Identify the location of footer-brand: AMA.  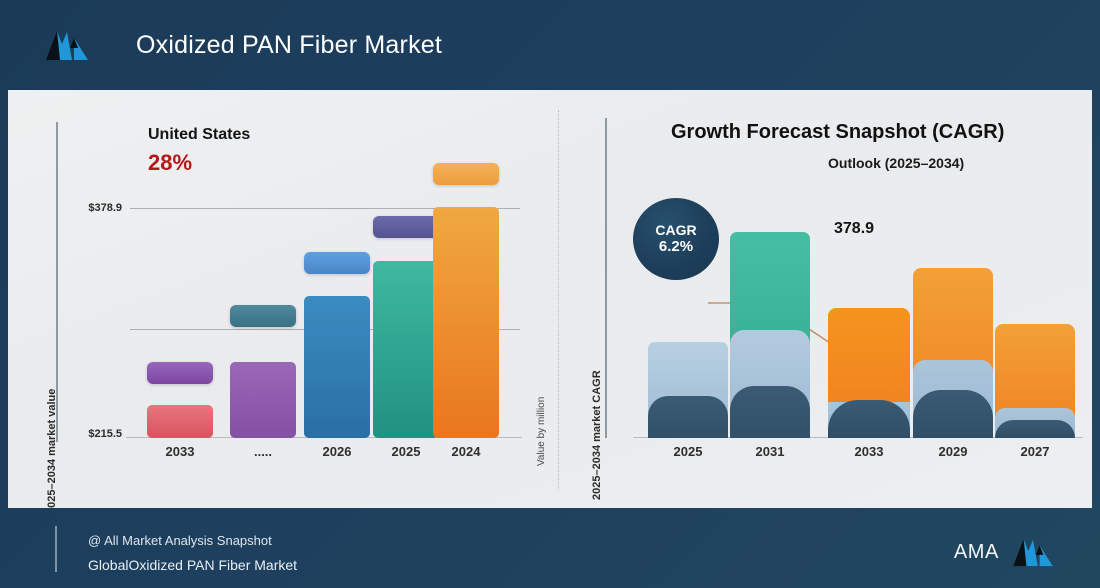
(1005, 552).